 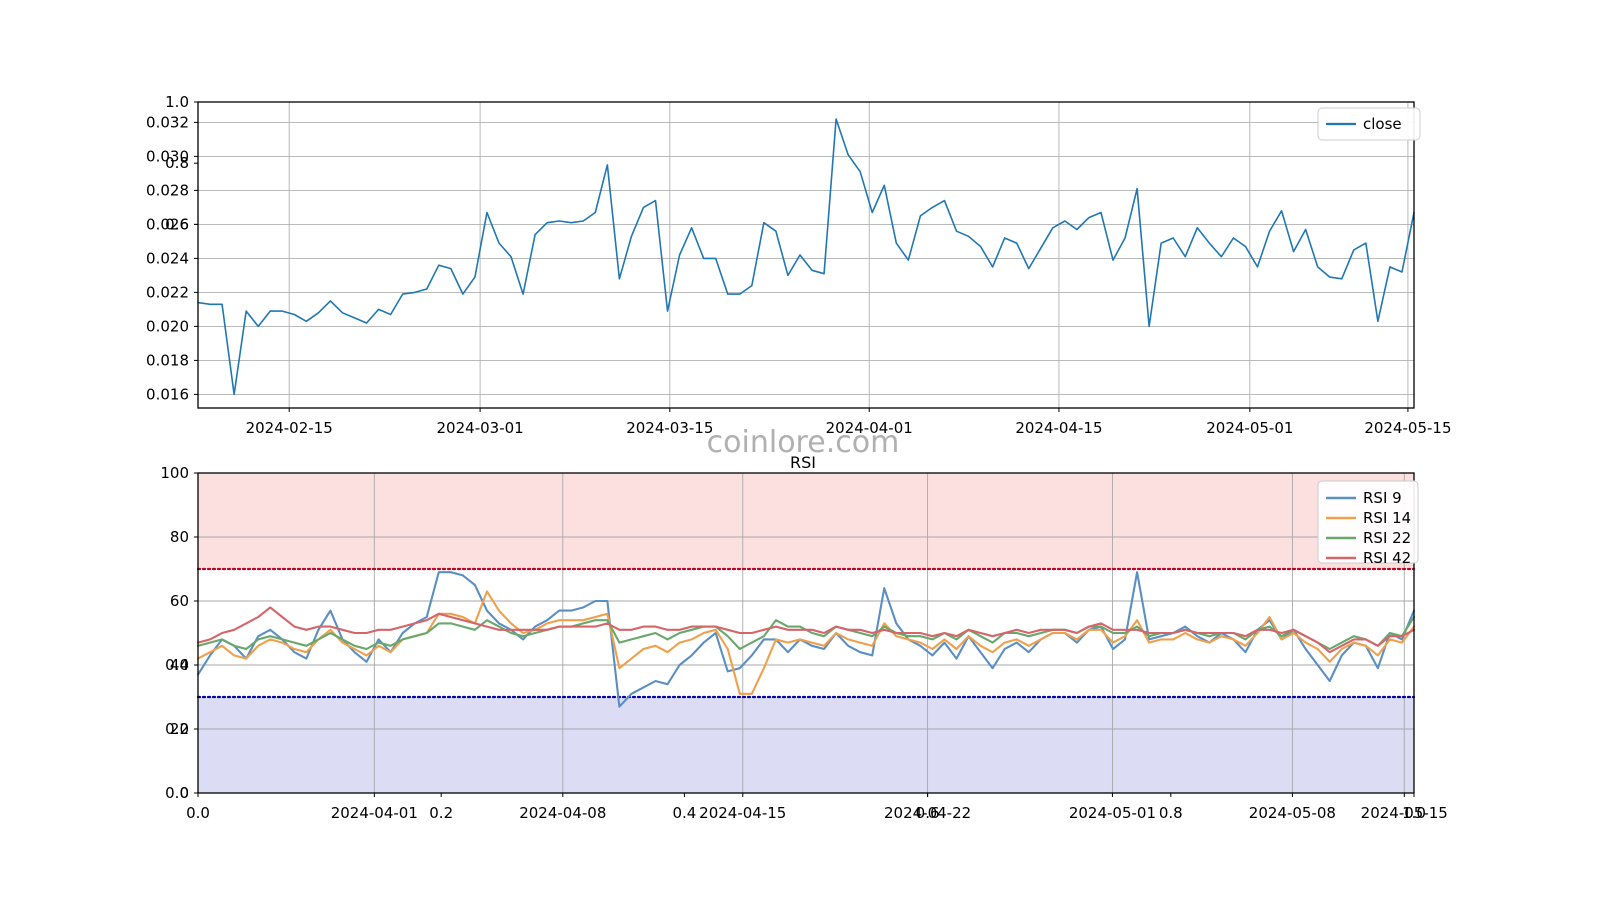 I want to click on rsi-legend: RSI 9 RSI 14 RSI 22 RSI 42, so click(x=1368, y=523).